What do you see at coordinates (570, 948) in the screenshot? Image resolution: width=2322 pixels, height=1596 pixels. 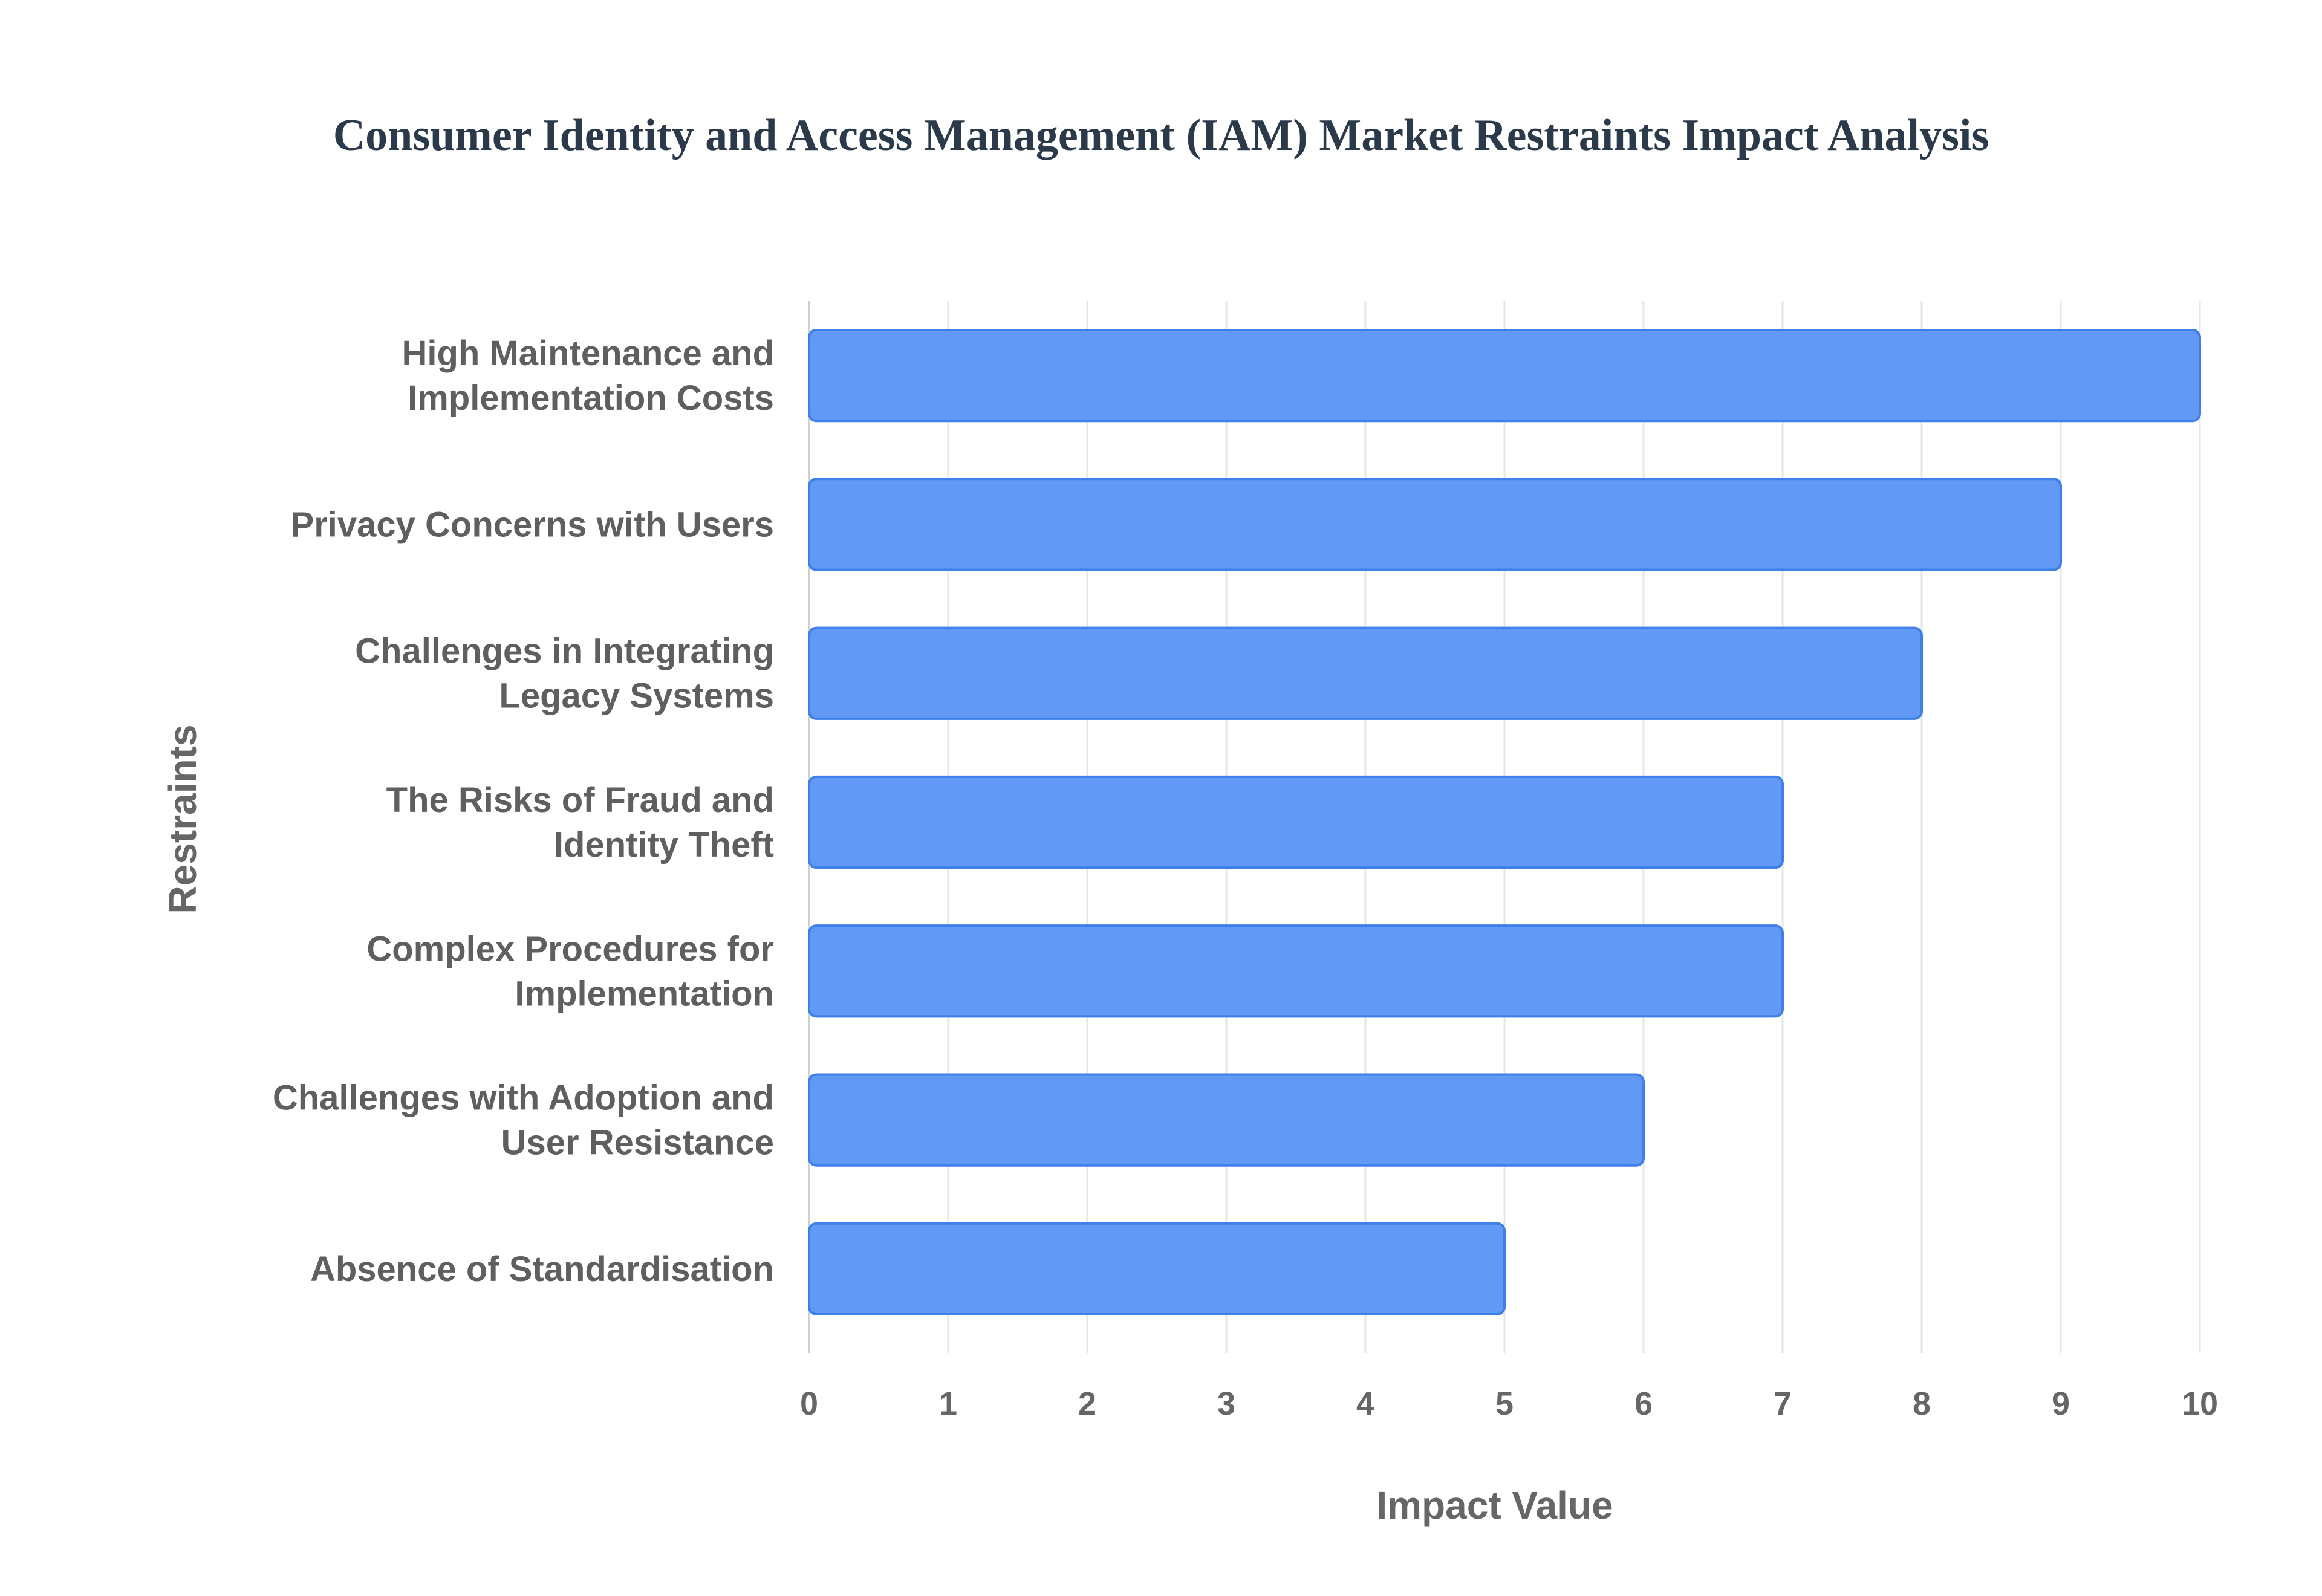 I see `category-label: Complex Procedures for` at bounding box center [570, 948].